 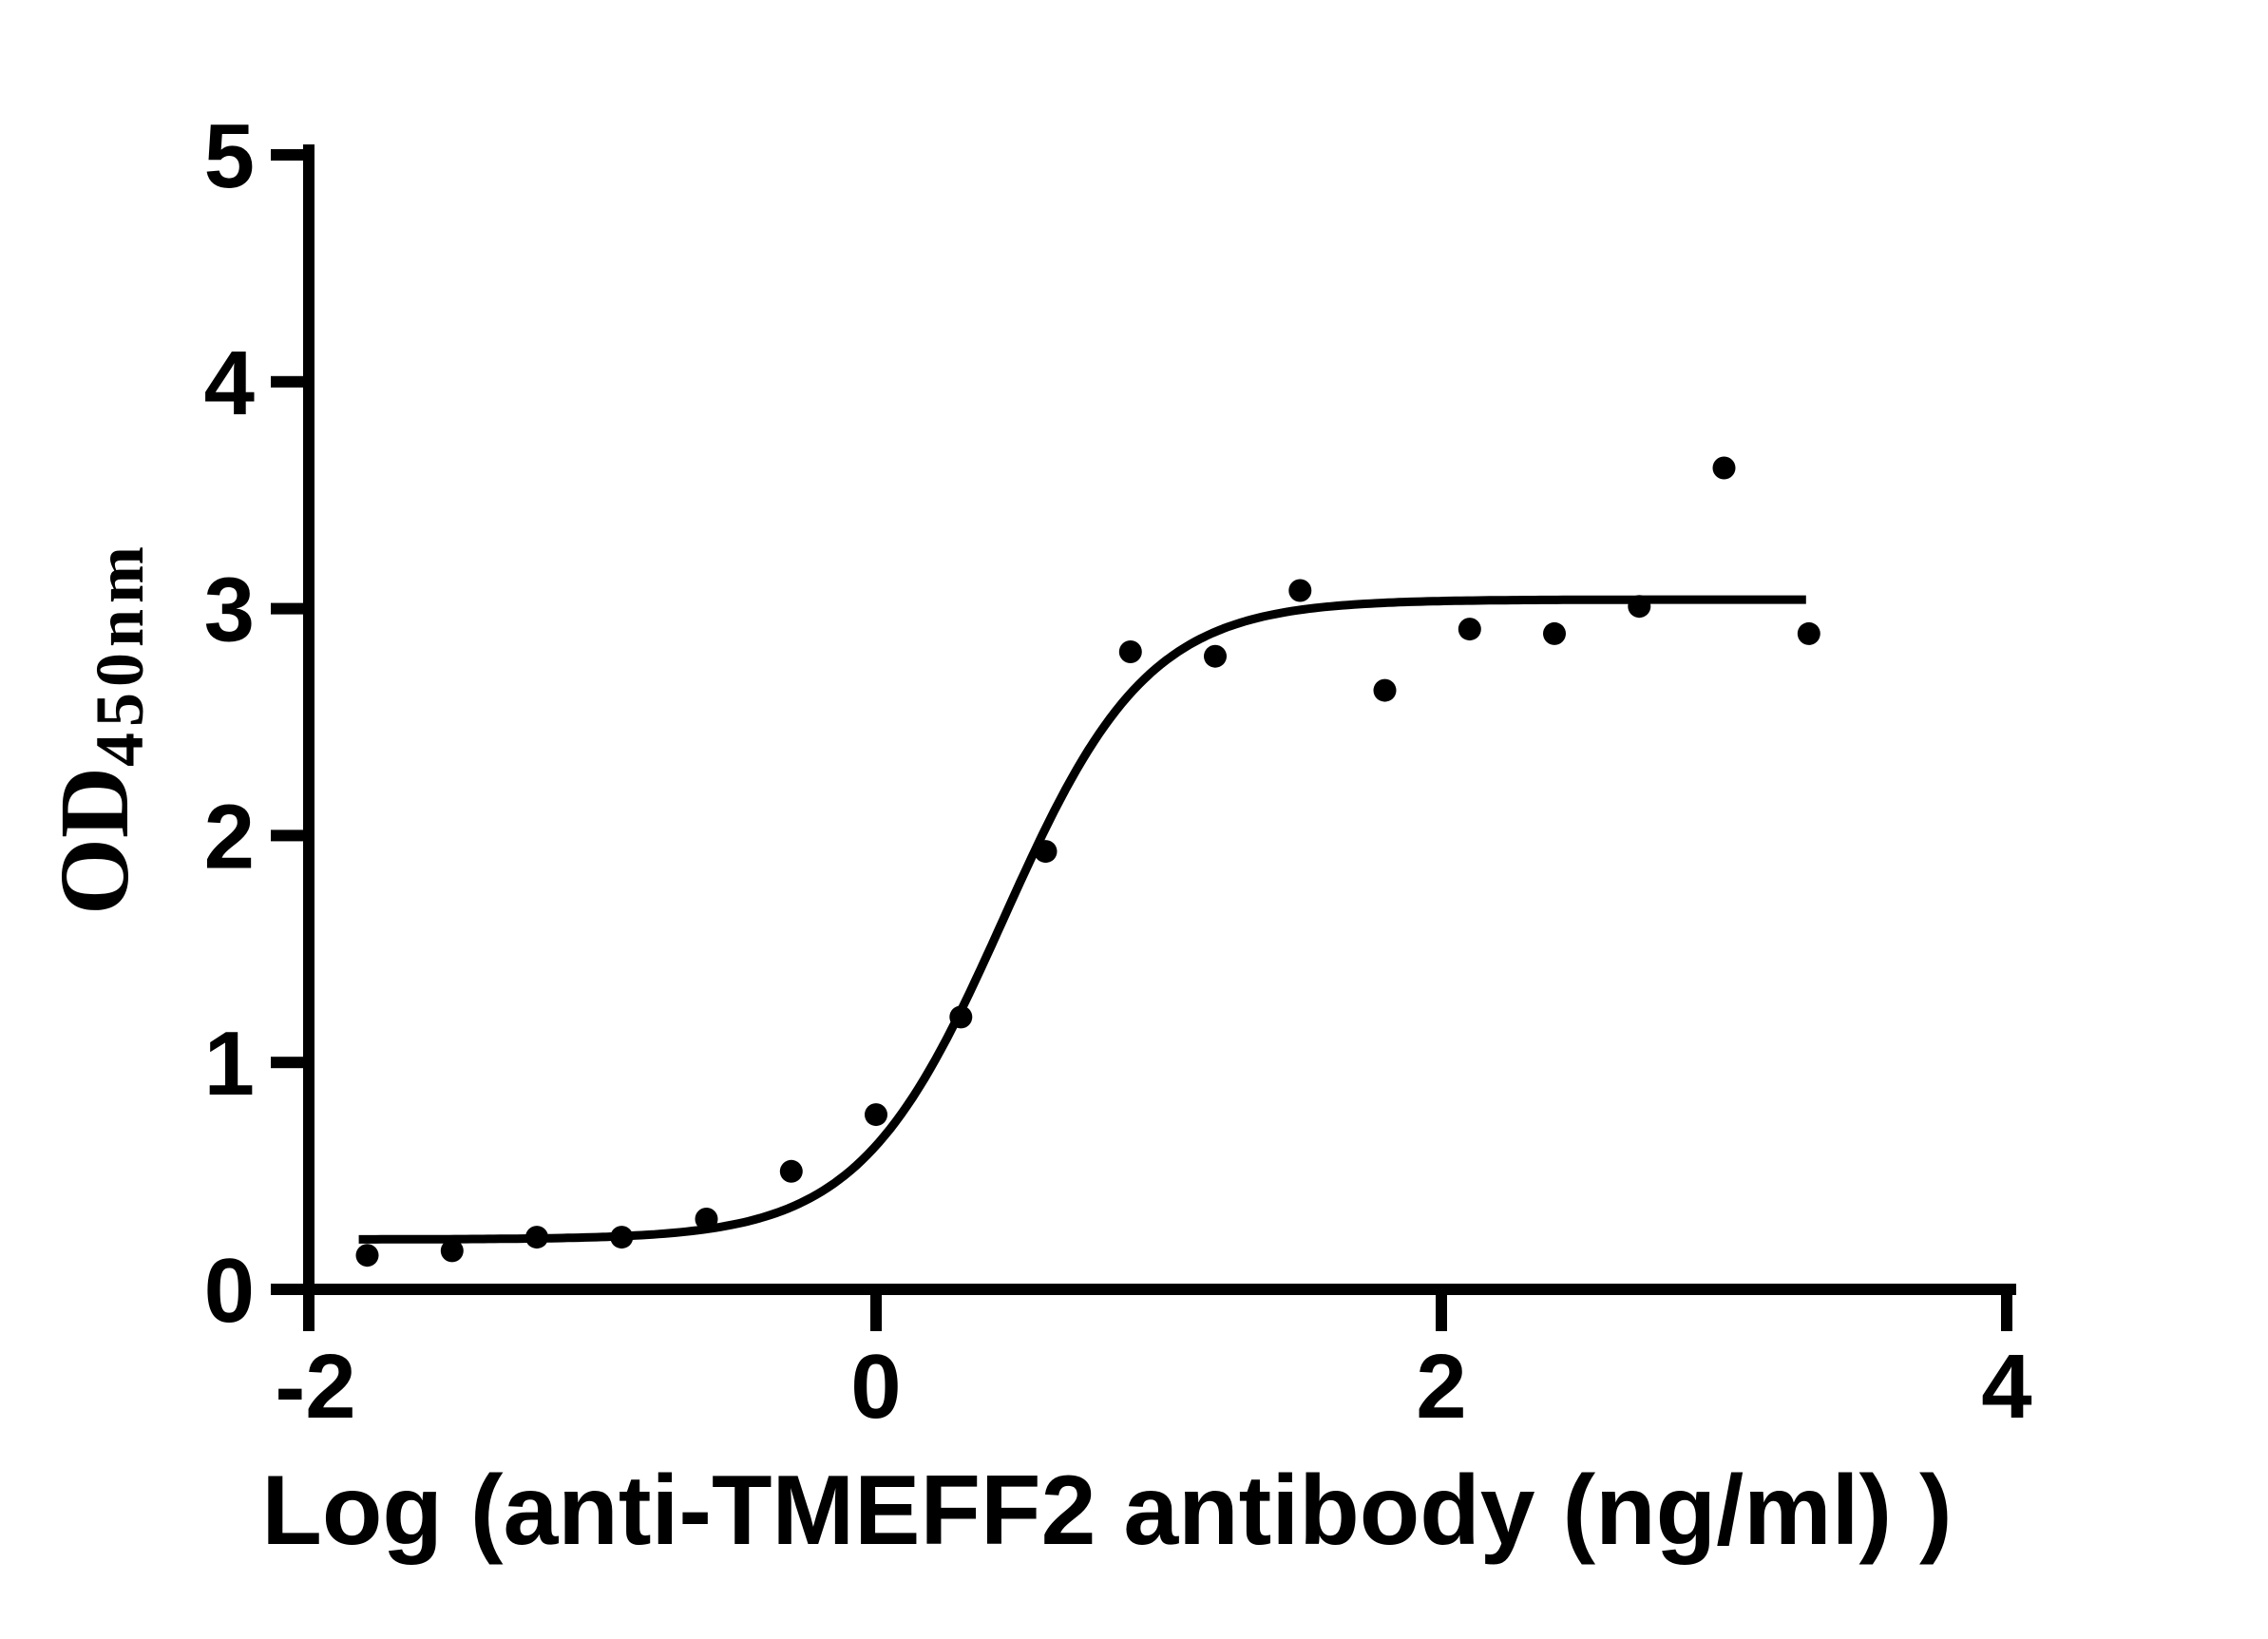 What do you see at coordinates (229, 156) in the screenshot?
I see `y-tick-label: 5` at bounding box center [229, 156].